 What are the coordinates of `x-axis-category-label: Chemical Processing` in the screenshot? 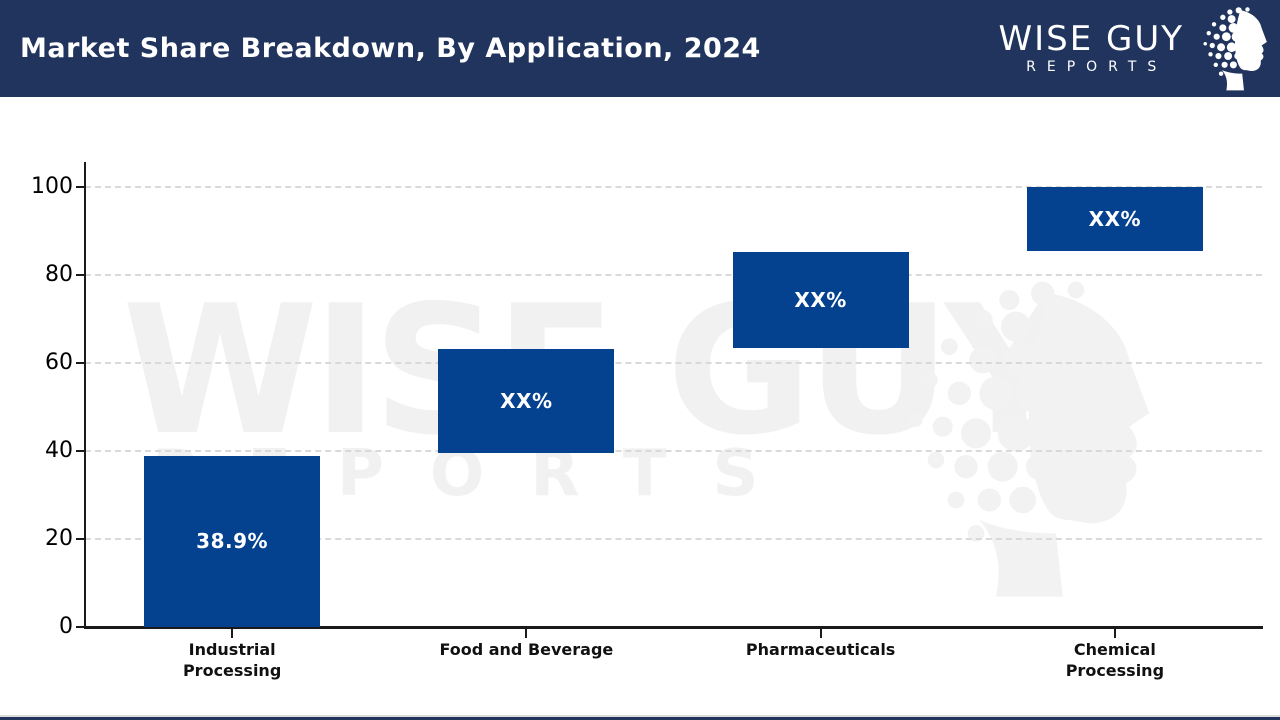 It's located at (1115, 660).